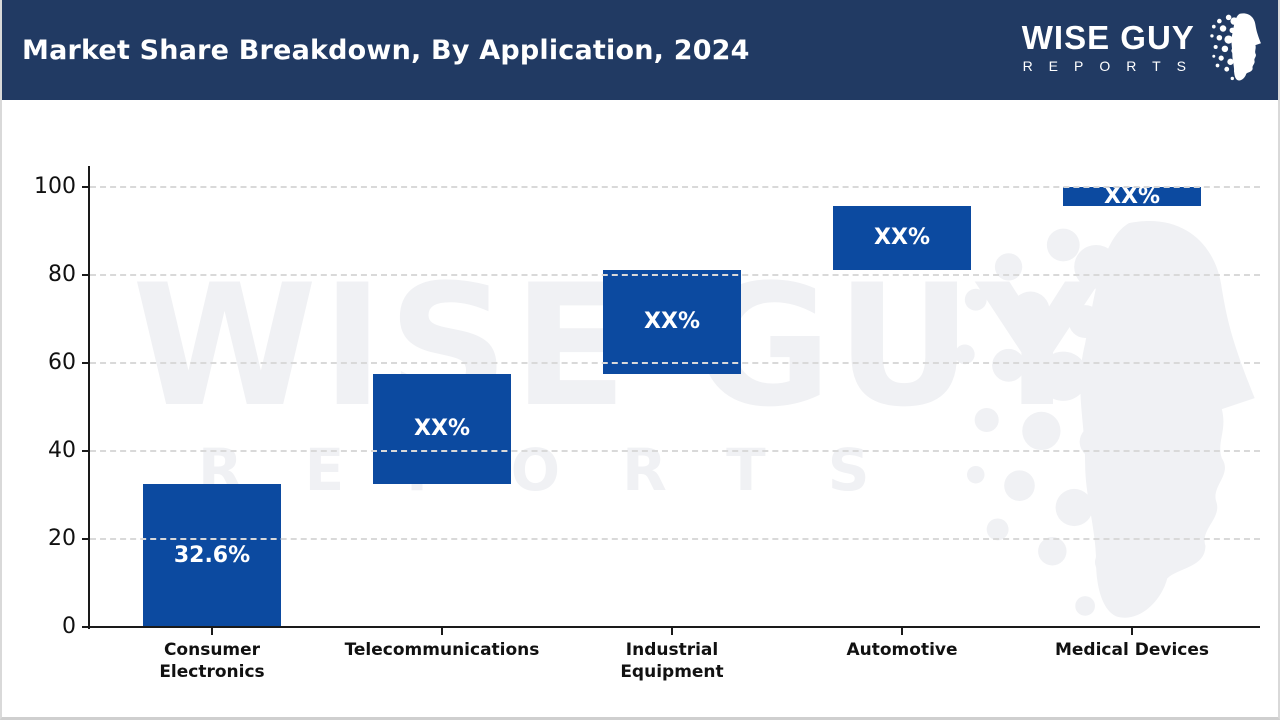  I want to click on category-label-telecommunications: Telecommunications, so click(442, 650).